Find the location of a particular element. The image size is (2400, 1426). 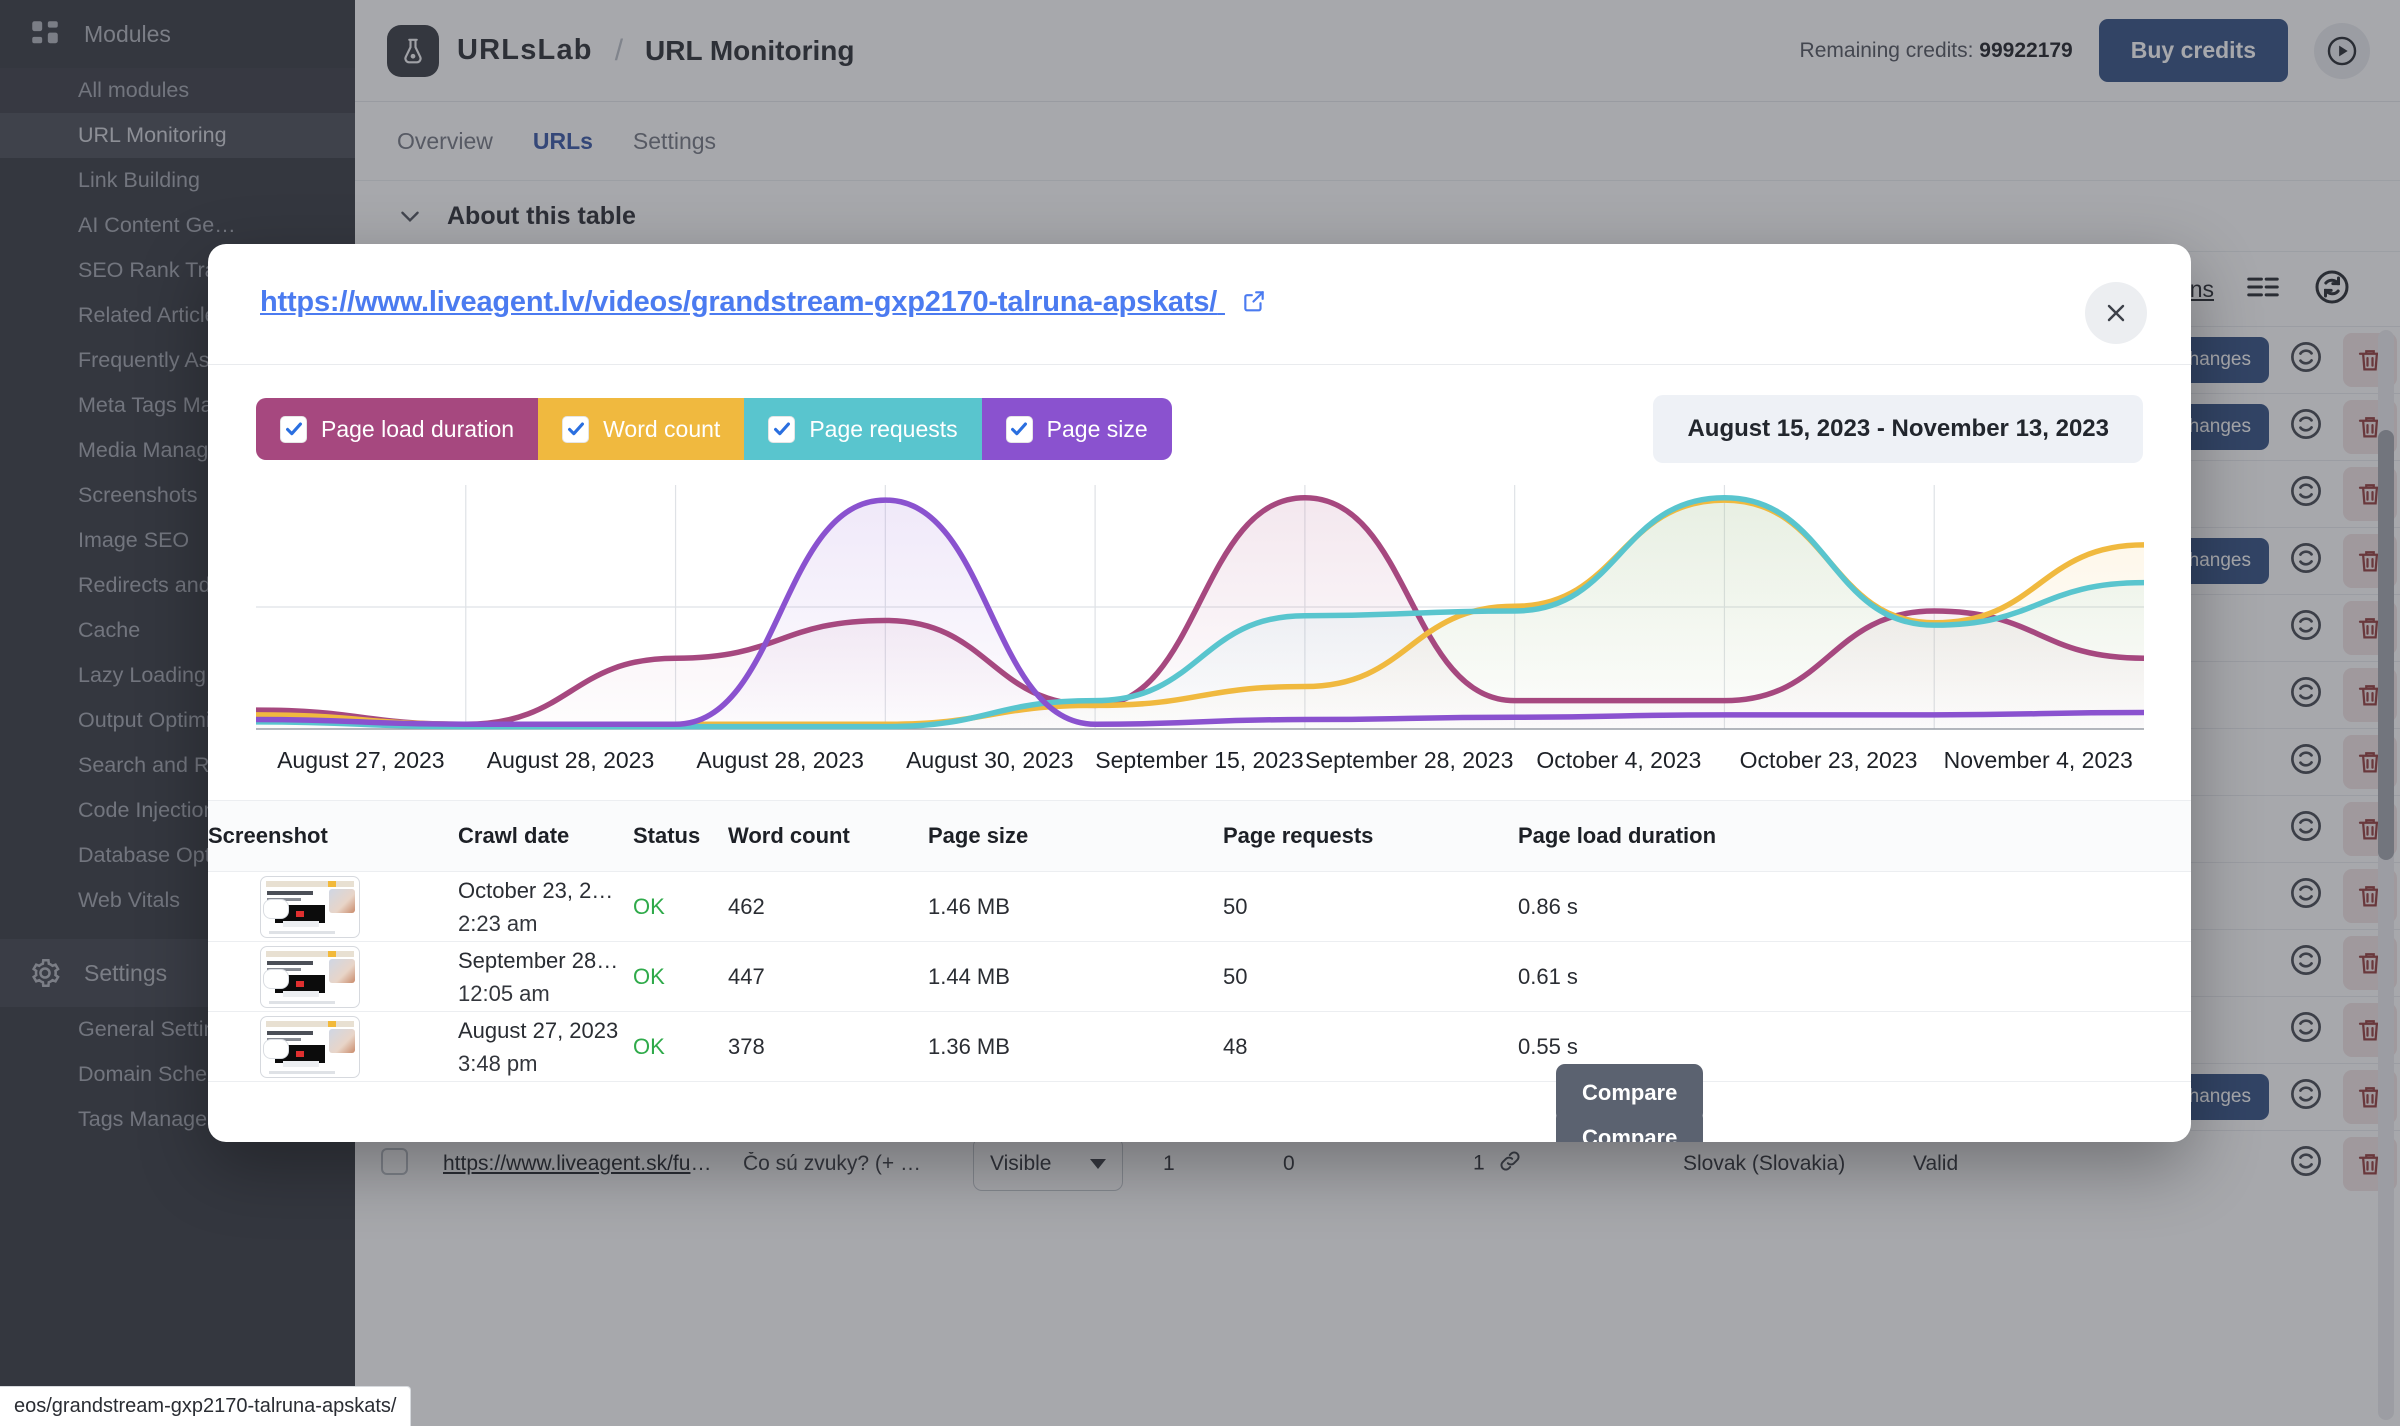

column-header-word-count: Word count is located at coordinates (828, 836).